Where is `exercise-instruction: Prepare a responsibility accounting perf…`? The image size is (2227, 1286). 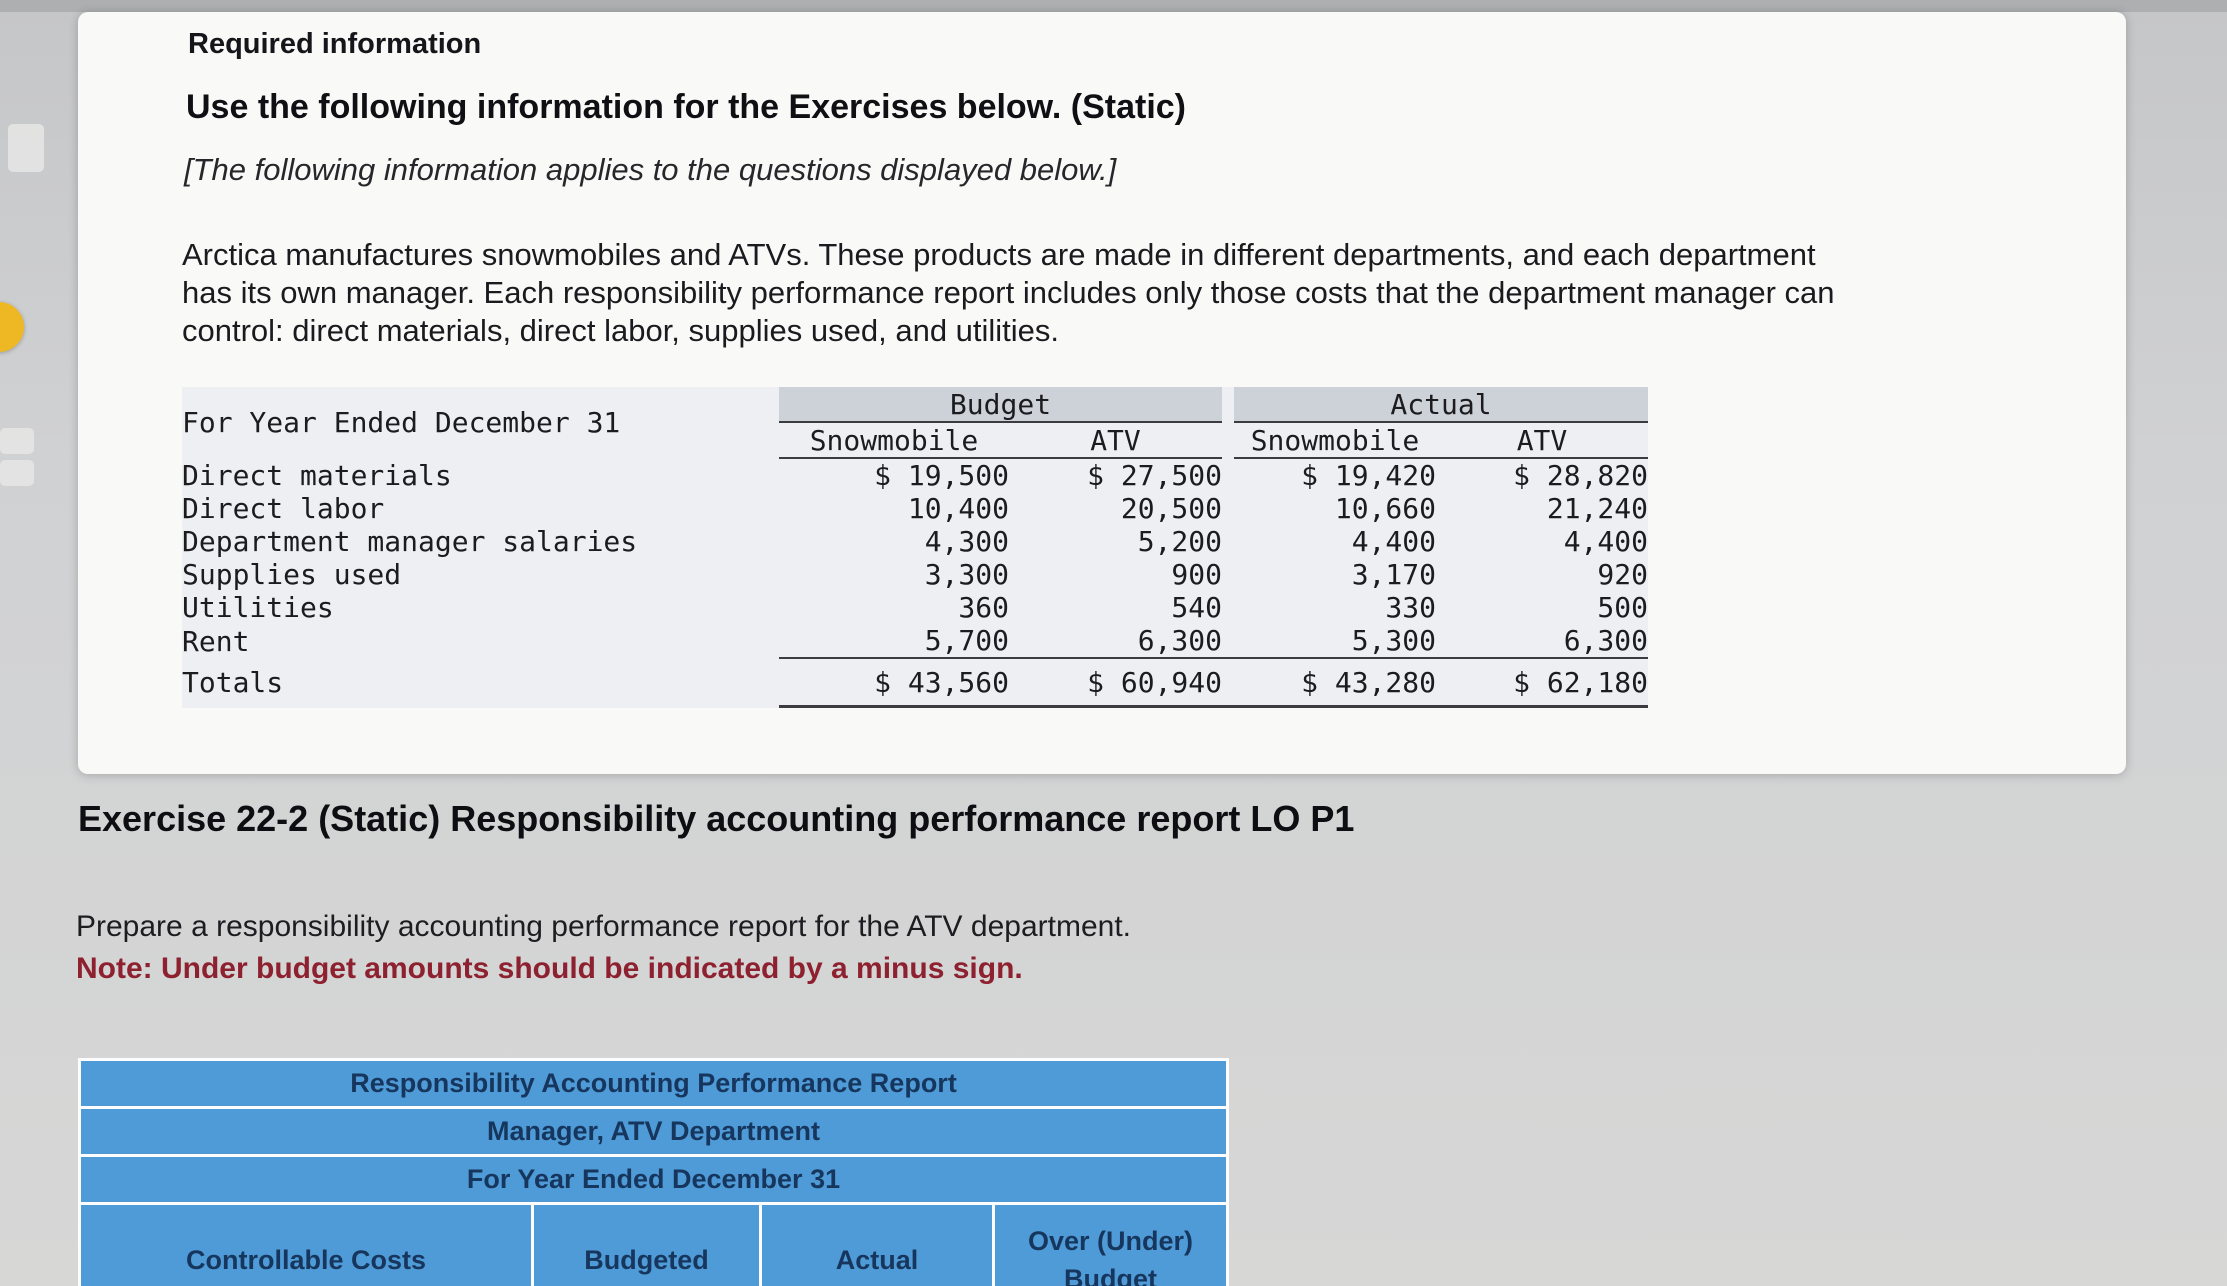
exercise-instruction: Prepare a responsibility accounting perf… is located at coordinates (603, 926).